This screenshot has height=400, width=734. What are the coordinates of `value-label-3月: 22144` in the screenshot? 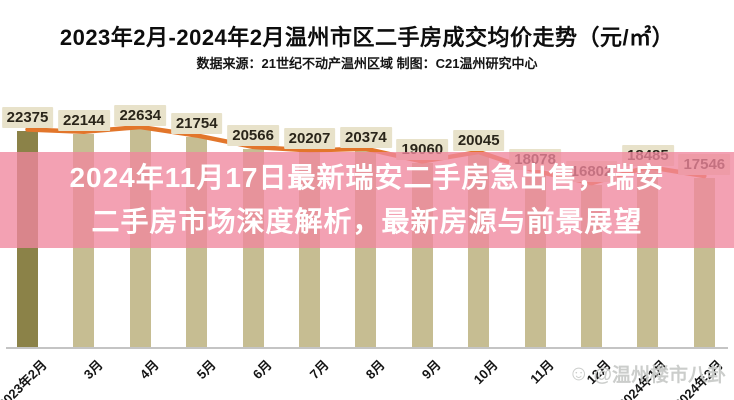 It's located at (84, 120).